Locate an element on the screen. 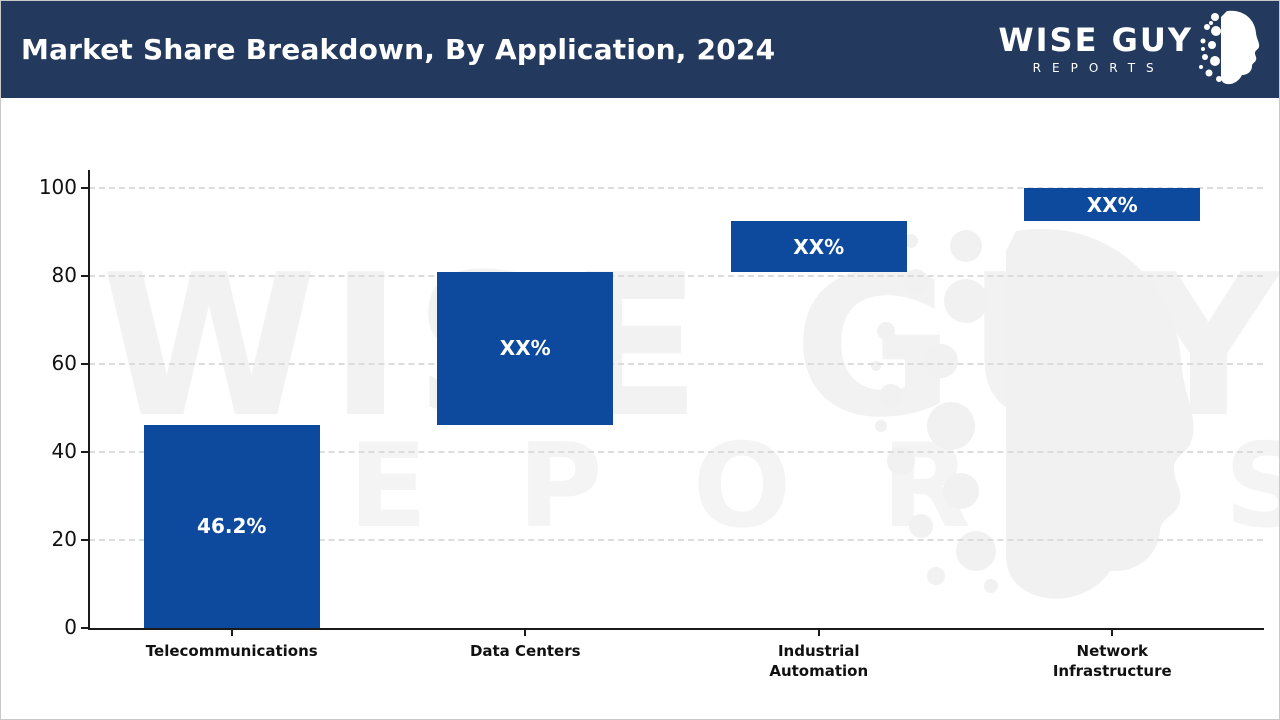 The image size is (1280, 720). x-axis-spine is located at coordinates (676, 629).